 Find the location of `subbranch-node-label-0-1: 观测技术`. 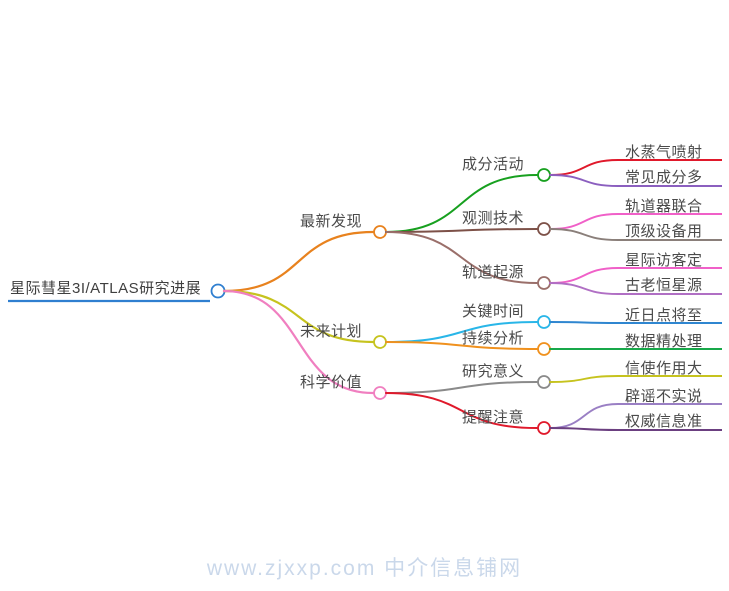

subbranch-node-label-0-1: 观测技术 is located at coordinates (493, 218).